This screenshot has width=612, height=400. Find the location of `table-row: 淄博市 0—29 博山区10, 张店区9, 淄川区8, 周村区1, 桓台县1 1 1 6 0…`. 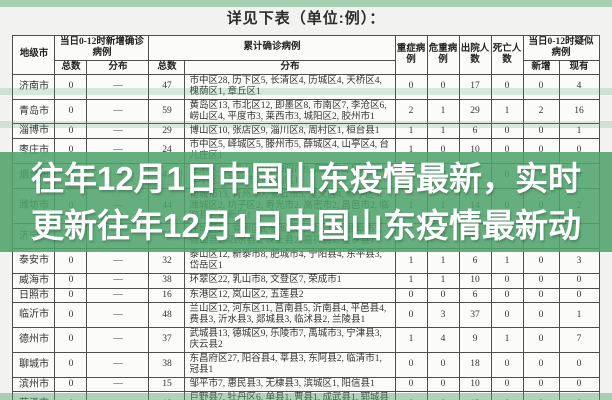

table-row: 淄博市 0—29 博山区10, 张店区9, 淄川区8, 周村区1, 桓台县1 1 1 6 0… is located at coordinates (306, 131).